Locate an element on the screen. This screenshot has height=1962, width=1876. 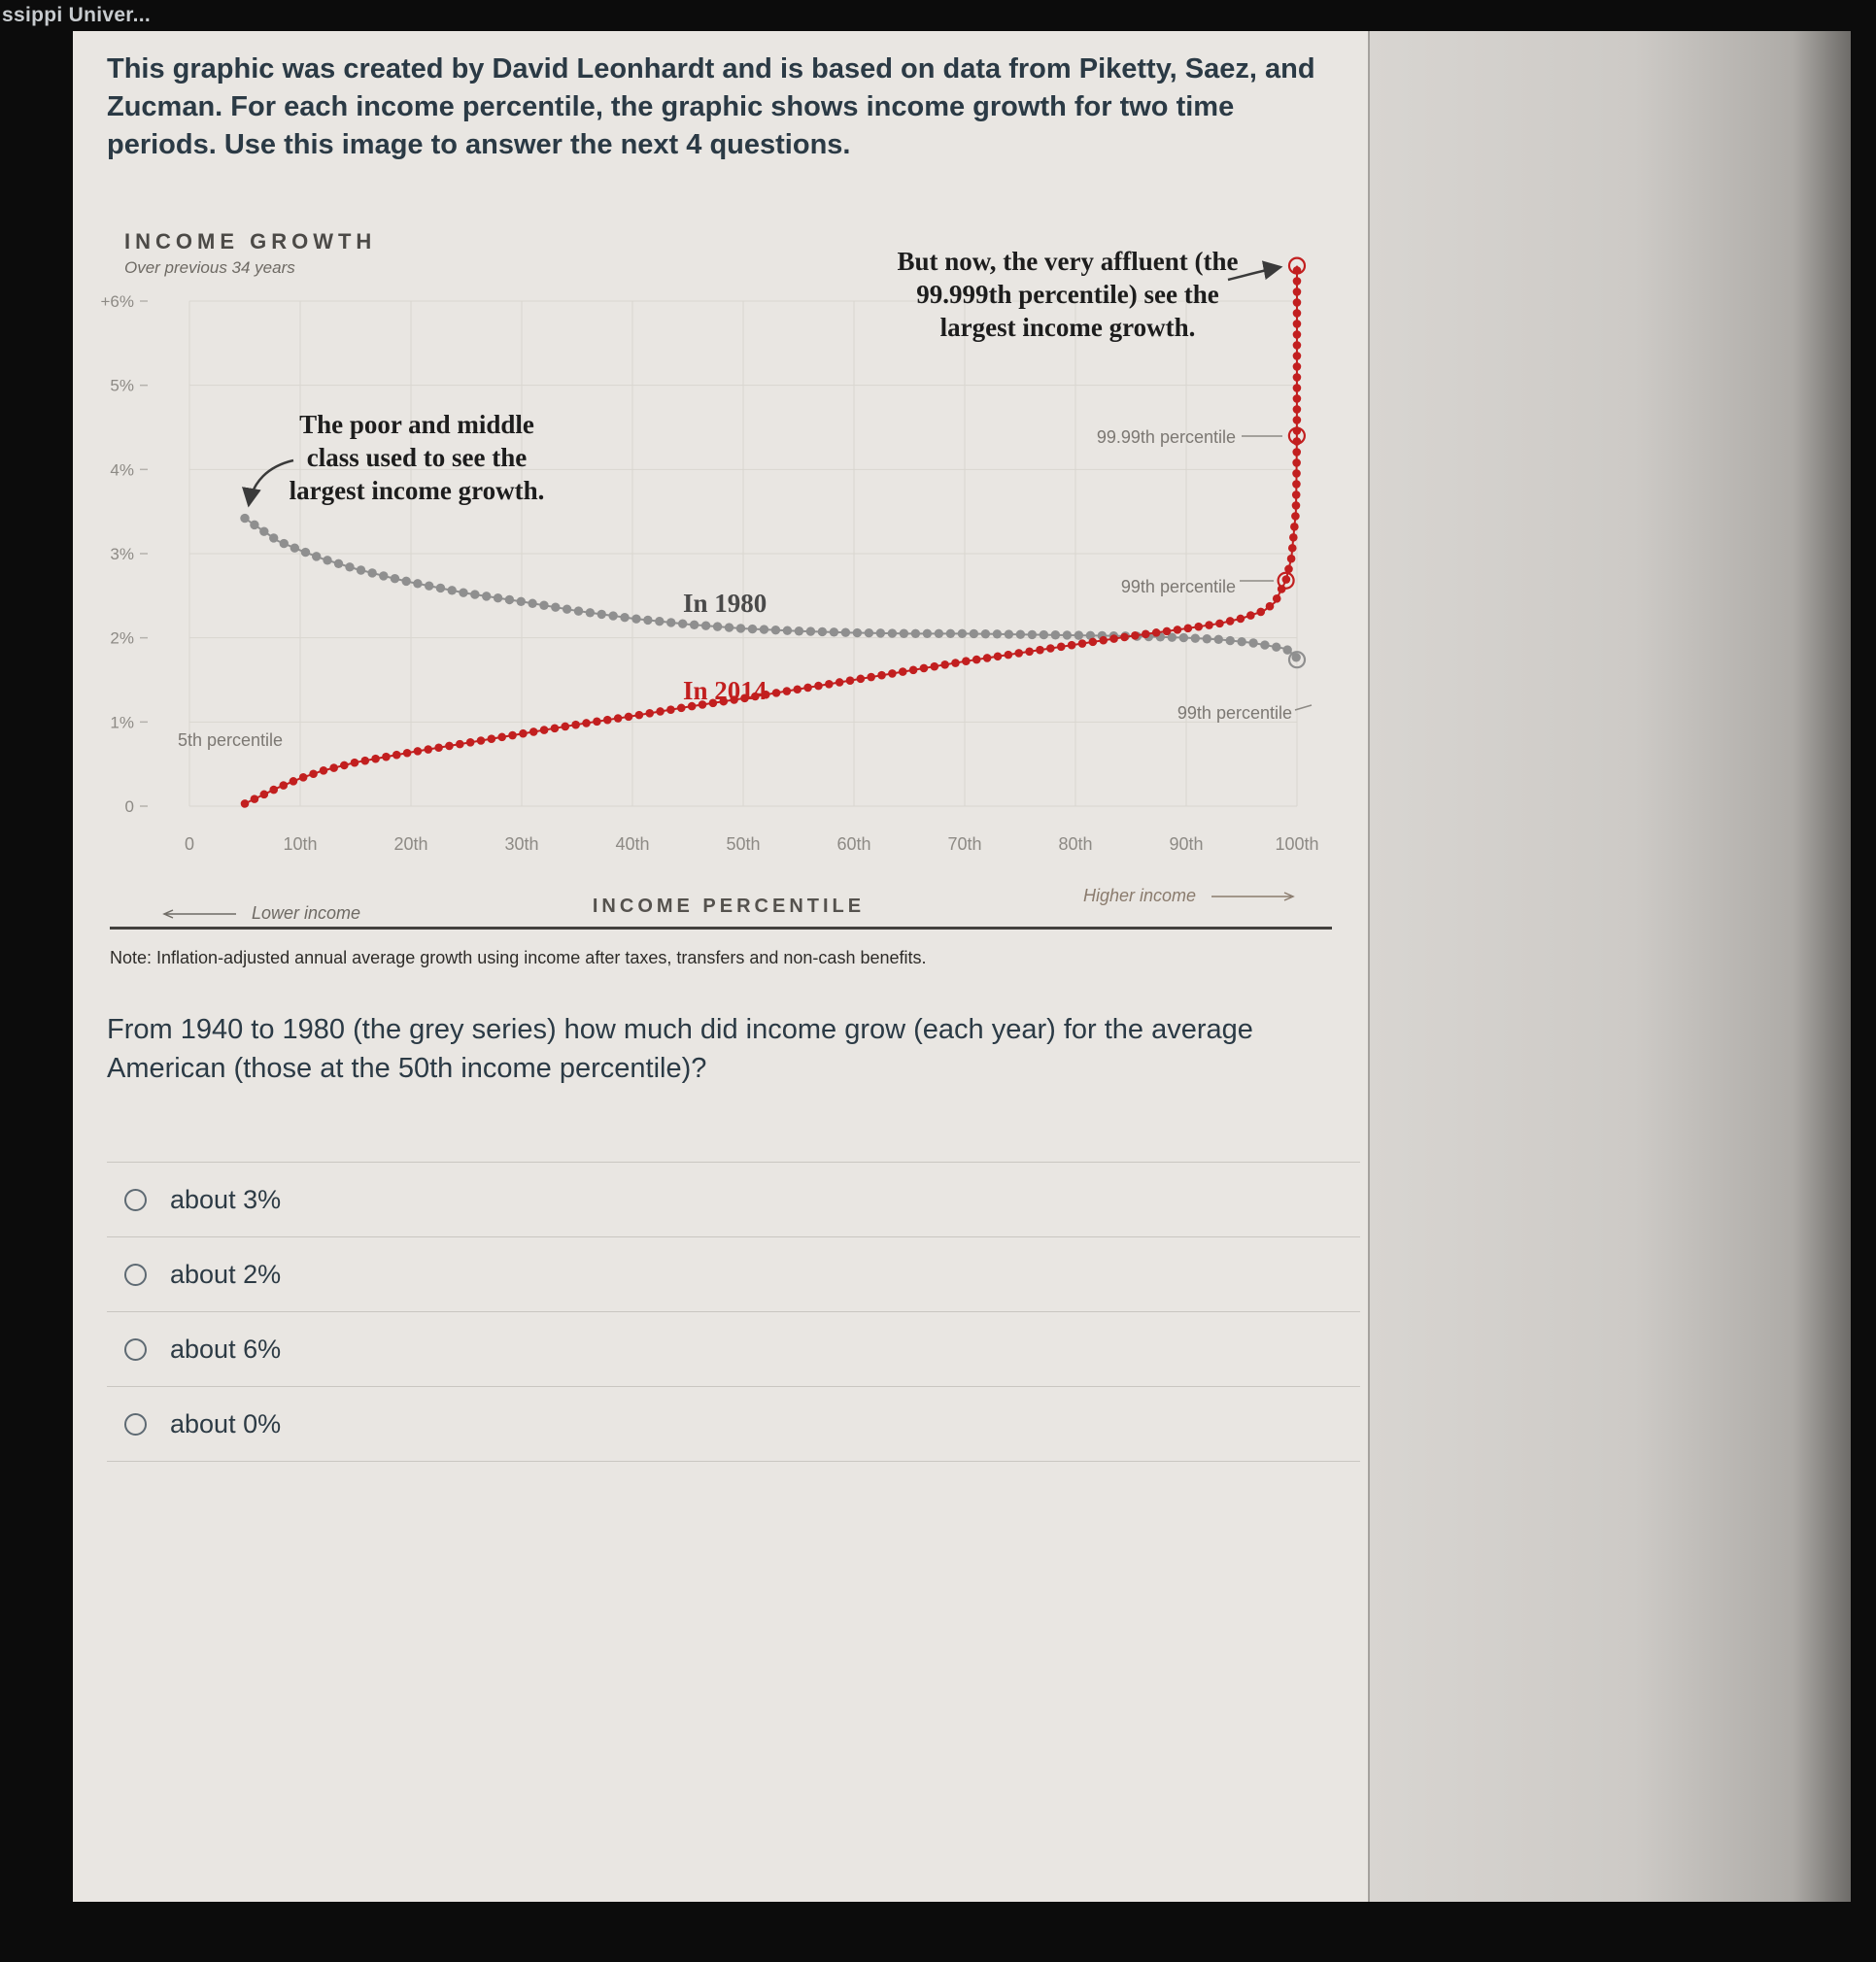
option-label: about 3% is located at coordinates (226, 1199).